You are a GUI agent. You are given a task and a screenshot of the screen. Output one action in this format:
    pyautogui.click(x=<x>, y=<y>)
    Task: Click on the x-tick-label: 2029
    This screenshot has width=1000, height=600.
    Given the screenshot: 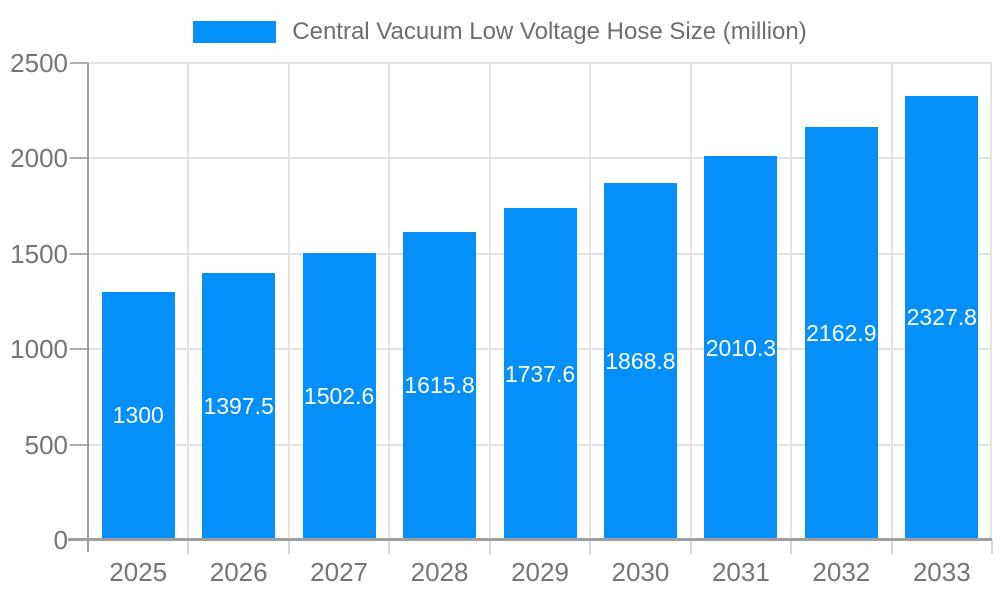 What is the action you would take?
    pyautogui.click(x=540, y=572)
    